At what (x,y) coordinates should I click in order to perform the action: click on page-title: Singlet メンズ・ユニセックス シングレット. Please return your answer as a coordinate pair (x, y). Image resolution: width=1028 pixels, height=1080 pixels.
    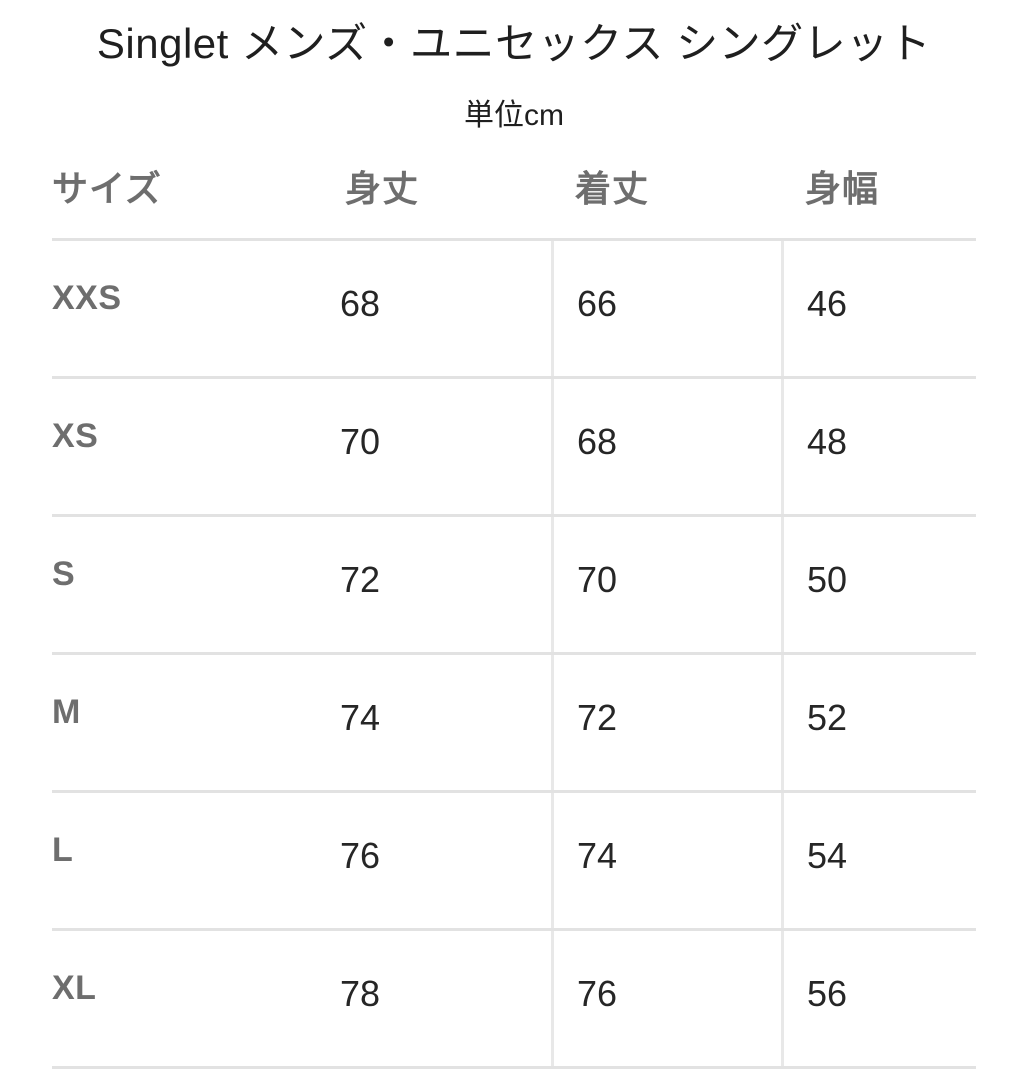
    Looking at the image, I should click on (514, 43).